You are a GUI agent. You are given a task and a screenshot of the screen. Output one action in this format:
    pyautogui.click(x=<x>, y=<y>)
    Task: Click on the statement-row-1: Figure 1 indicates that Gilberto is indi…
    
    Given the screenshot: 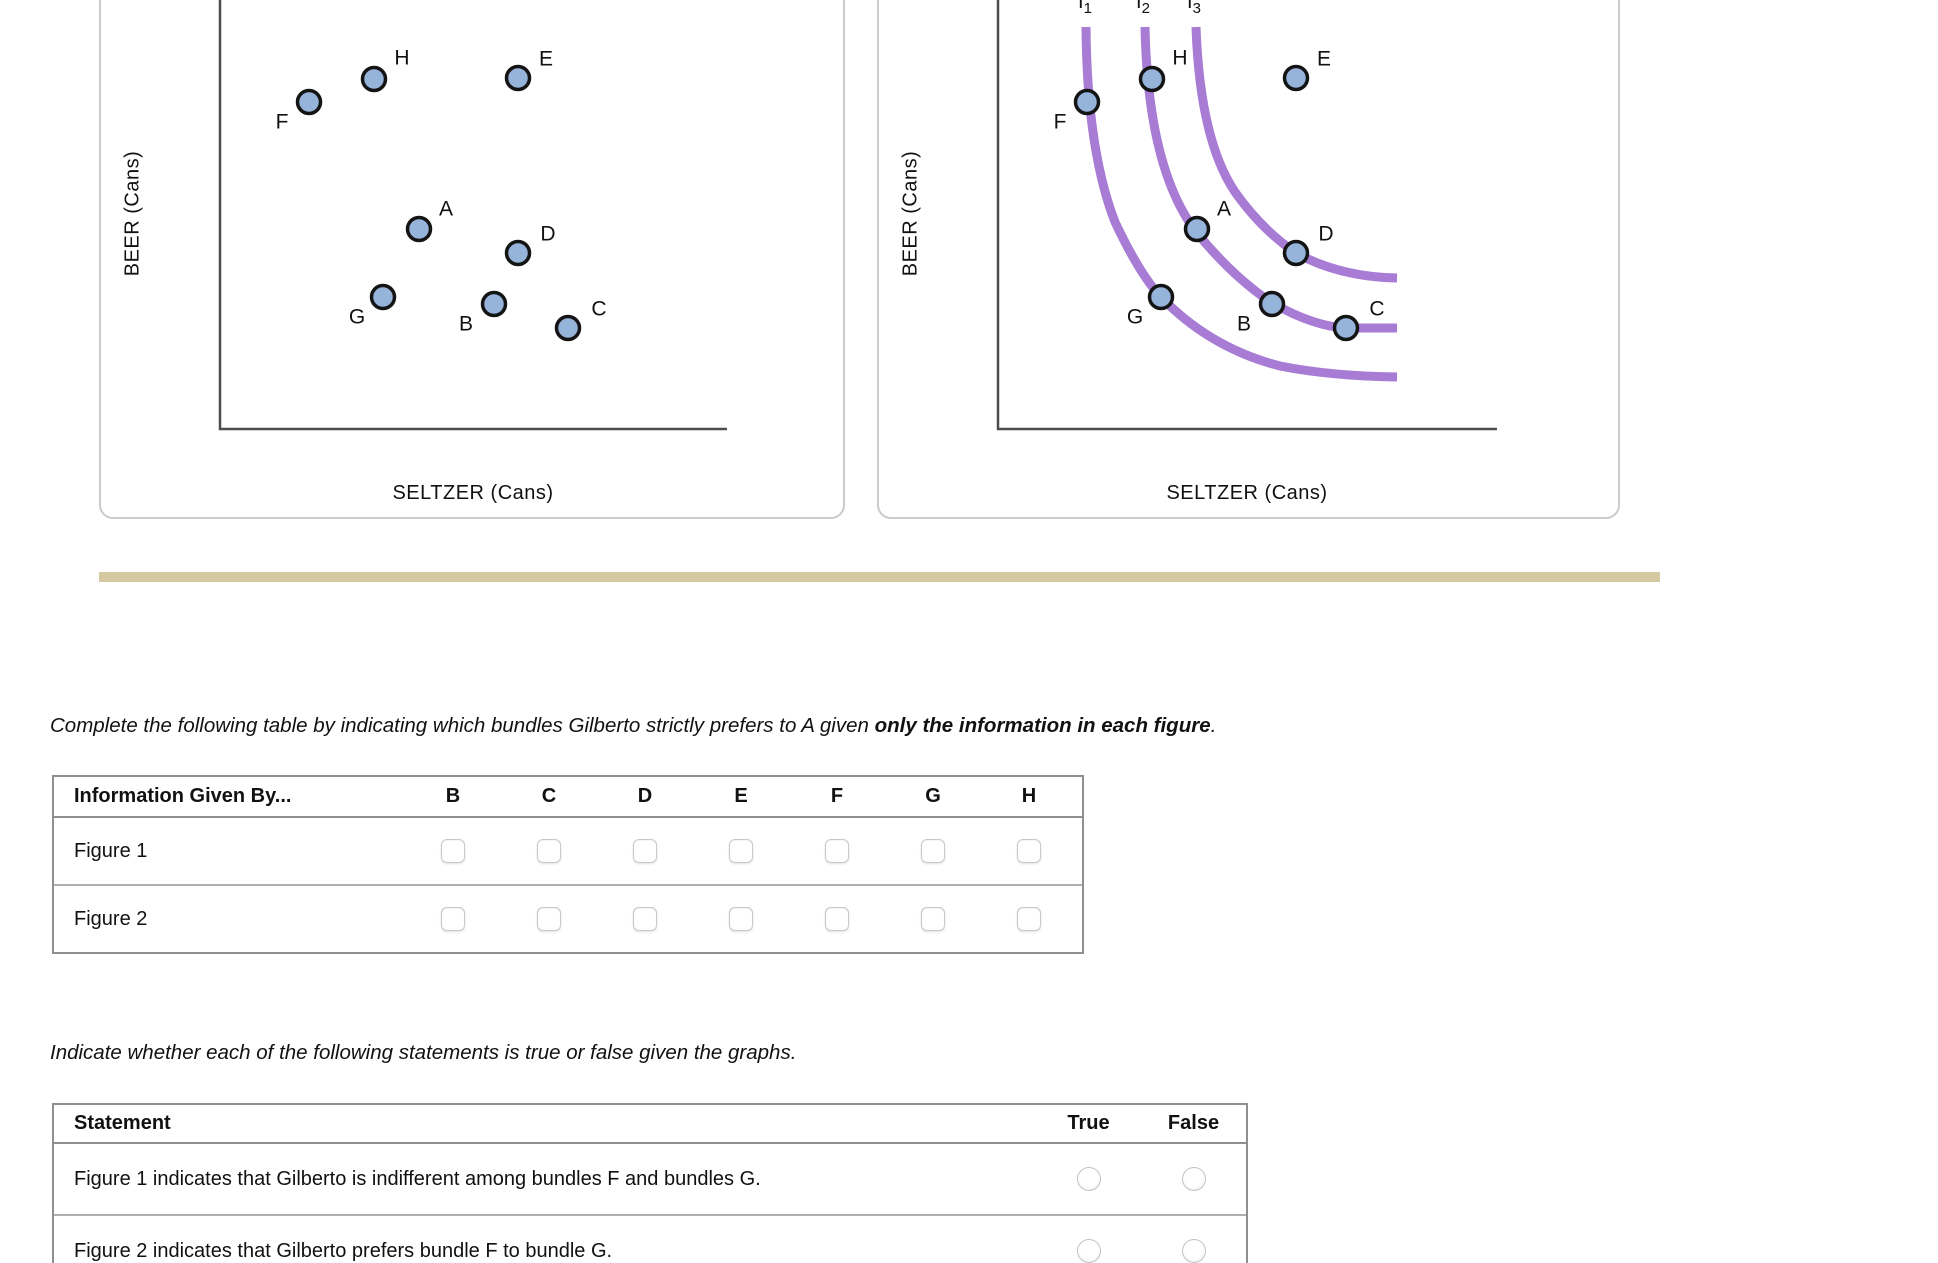 What is the action you would take?
    pyautogui.click(x=650, y=1179)
    